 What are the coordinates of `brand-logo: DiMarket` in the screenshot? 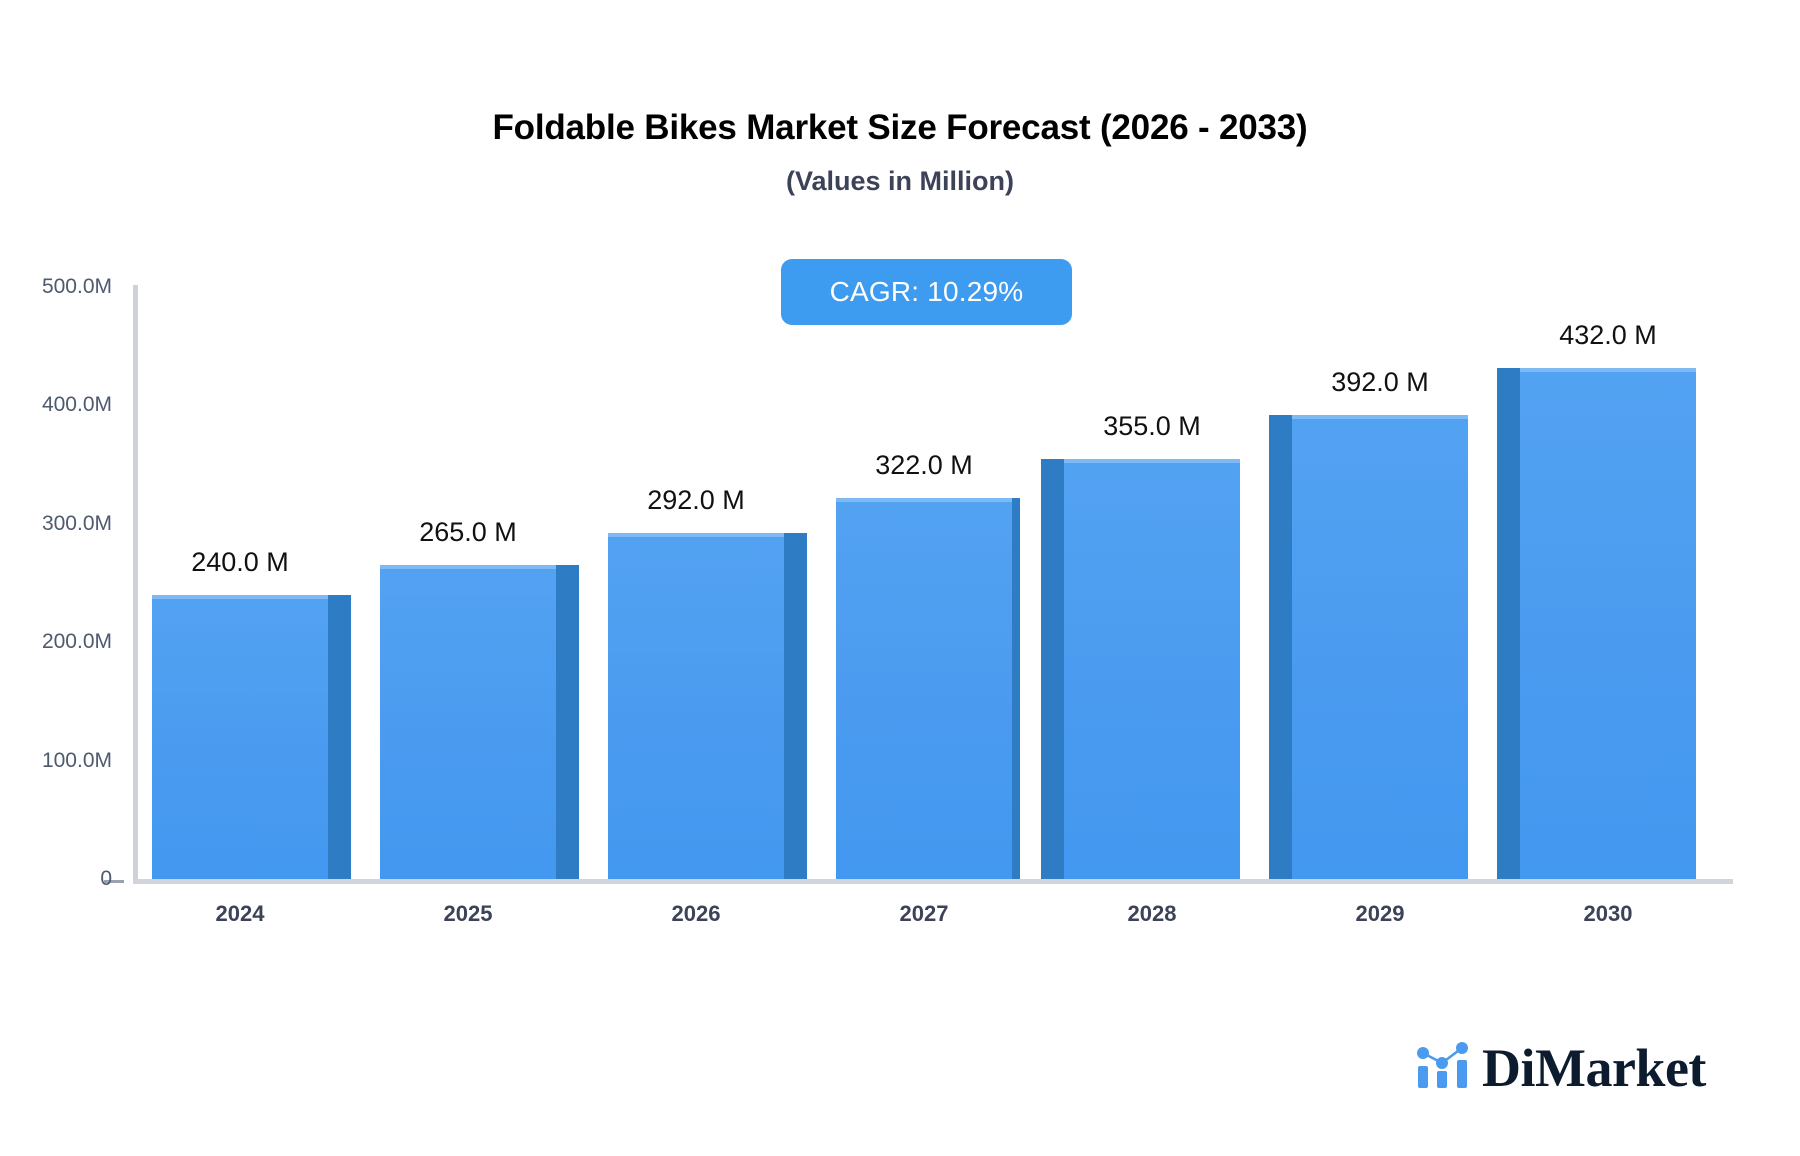 It's located at (1561, 1067).